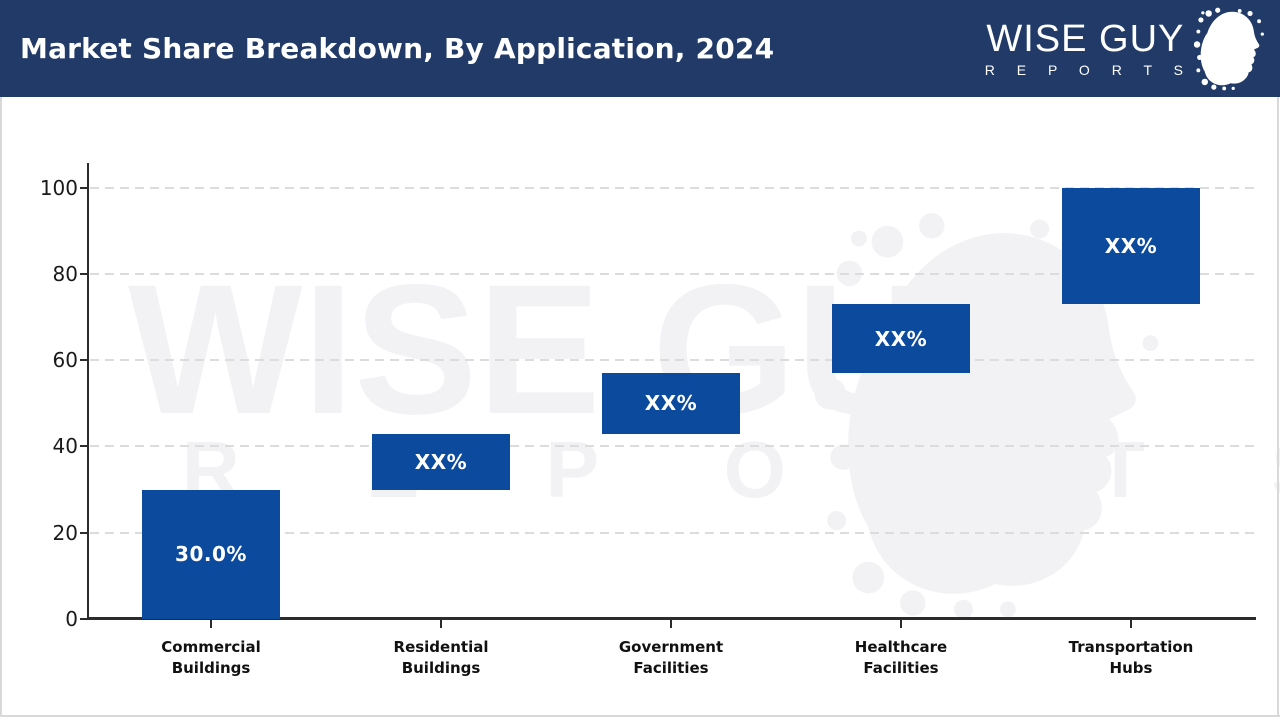  I want to click on y-tick-label: 80, so click(65, 273).